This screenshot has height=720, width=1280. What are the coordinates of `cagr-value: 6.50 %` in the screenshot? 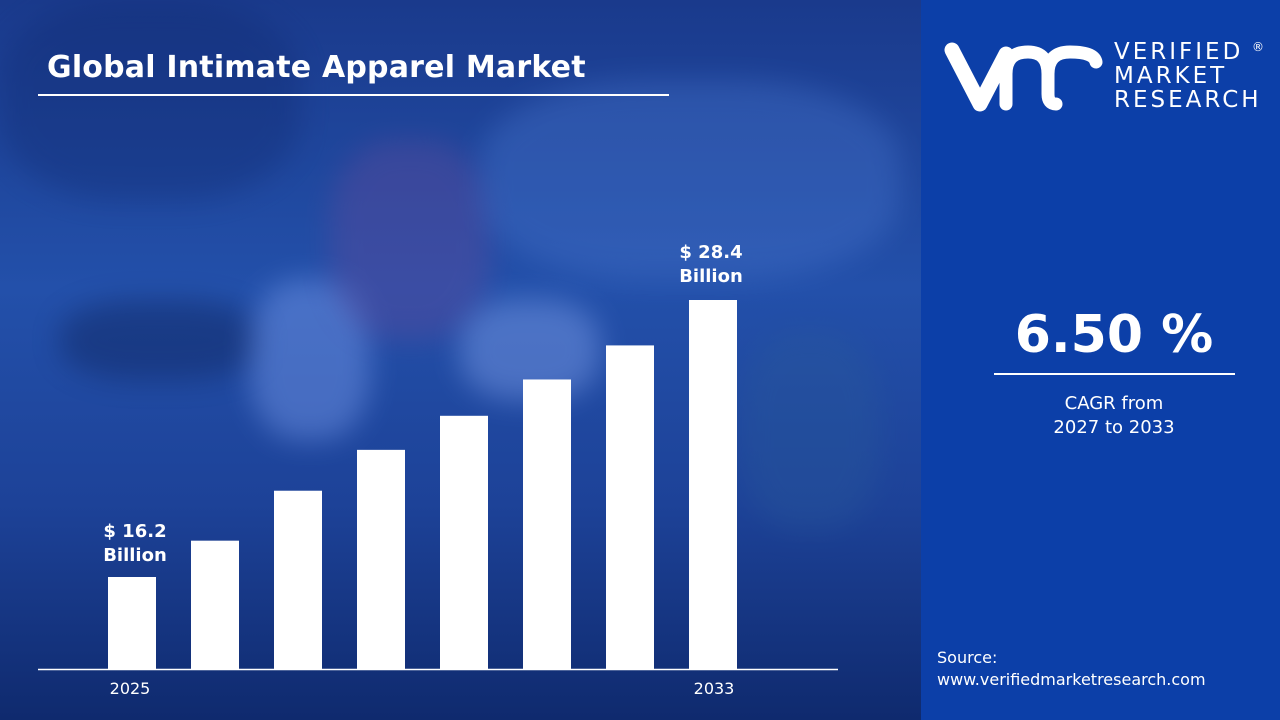 It's located at (1114, 335).